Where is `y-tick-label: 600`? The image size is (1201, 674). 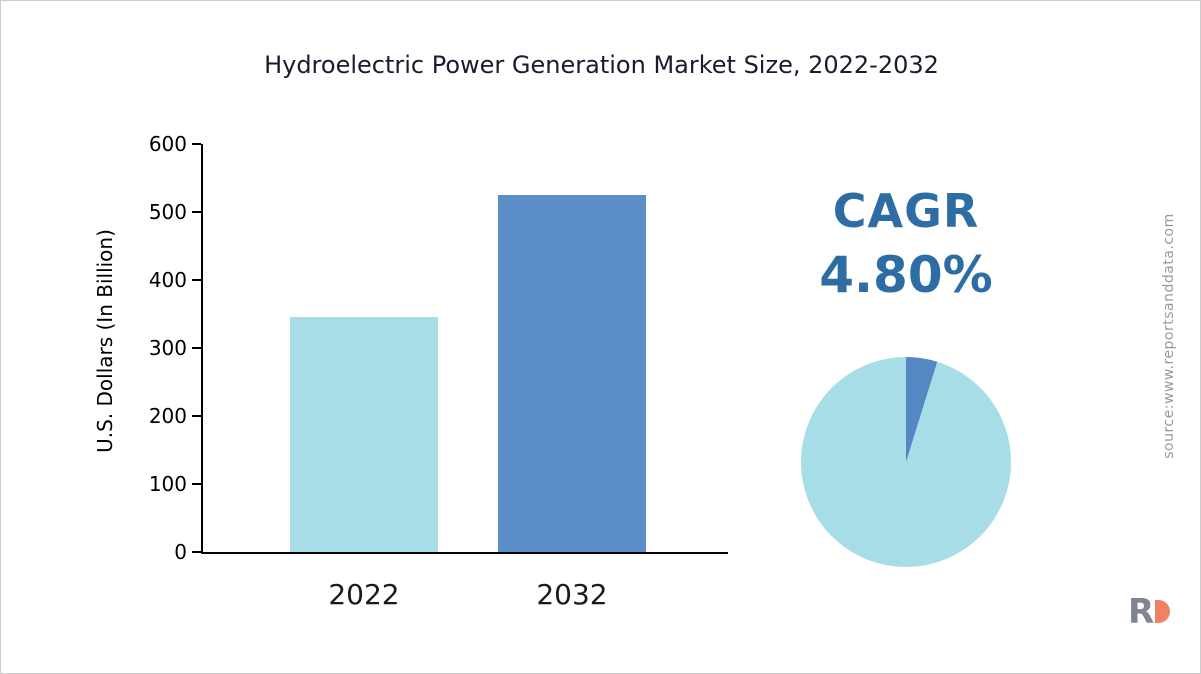 y-tick-label: 600 is located at coordinates (167, 144).